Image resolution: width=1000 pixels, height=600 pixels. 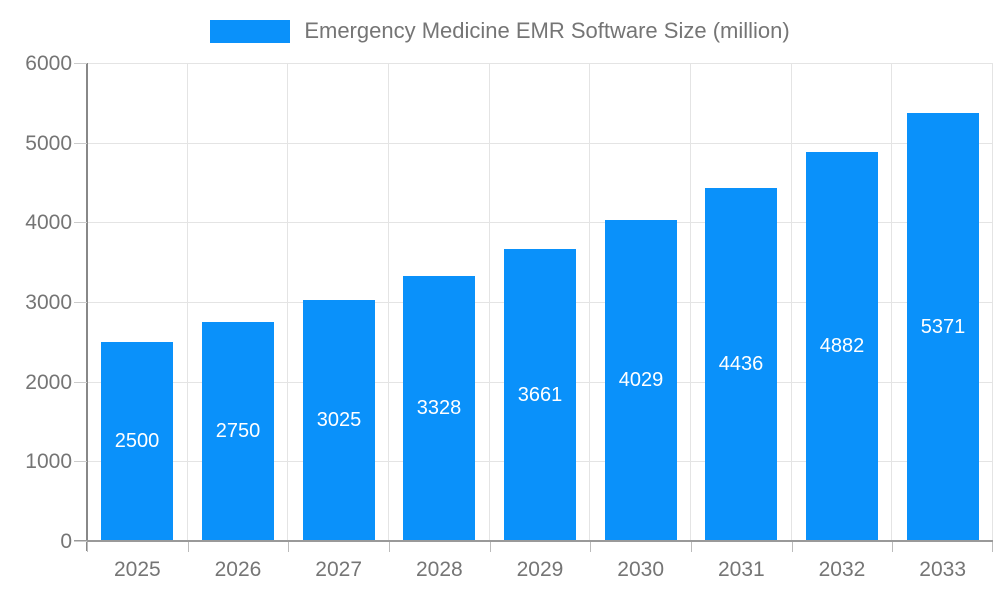 I want to click on bar-value-label: 4882, so click(x=842, y=346).